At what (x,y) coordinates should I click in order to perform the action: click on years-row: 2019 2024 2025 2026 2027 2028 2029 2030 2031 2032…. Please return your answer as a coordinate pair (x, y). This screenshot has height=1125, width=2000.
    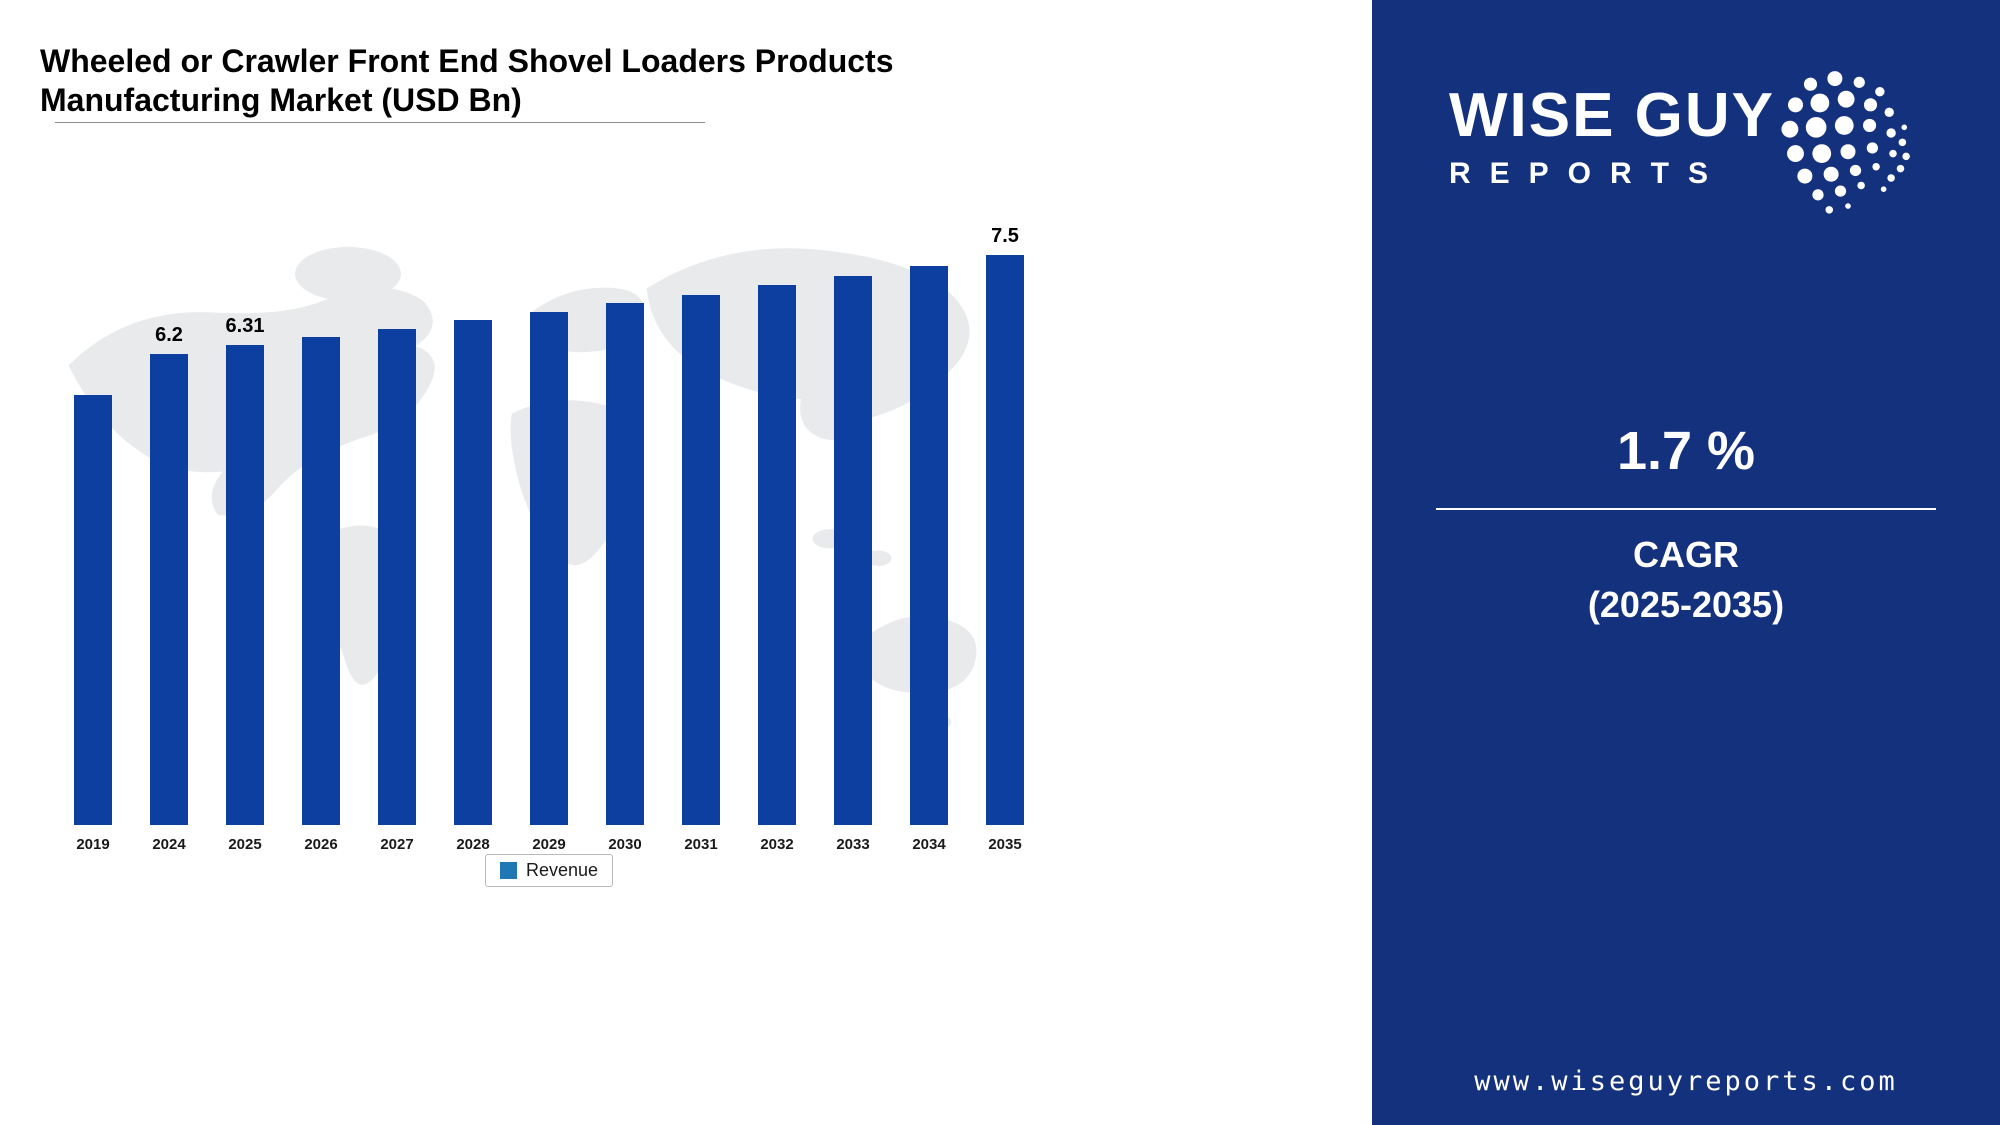
    Looking at the image, I should click on (549, 844).